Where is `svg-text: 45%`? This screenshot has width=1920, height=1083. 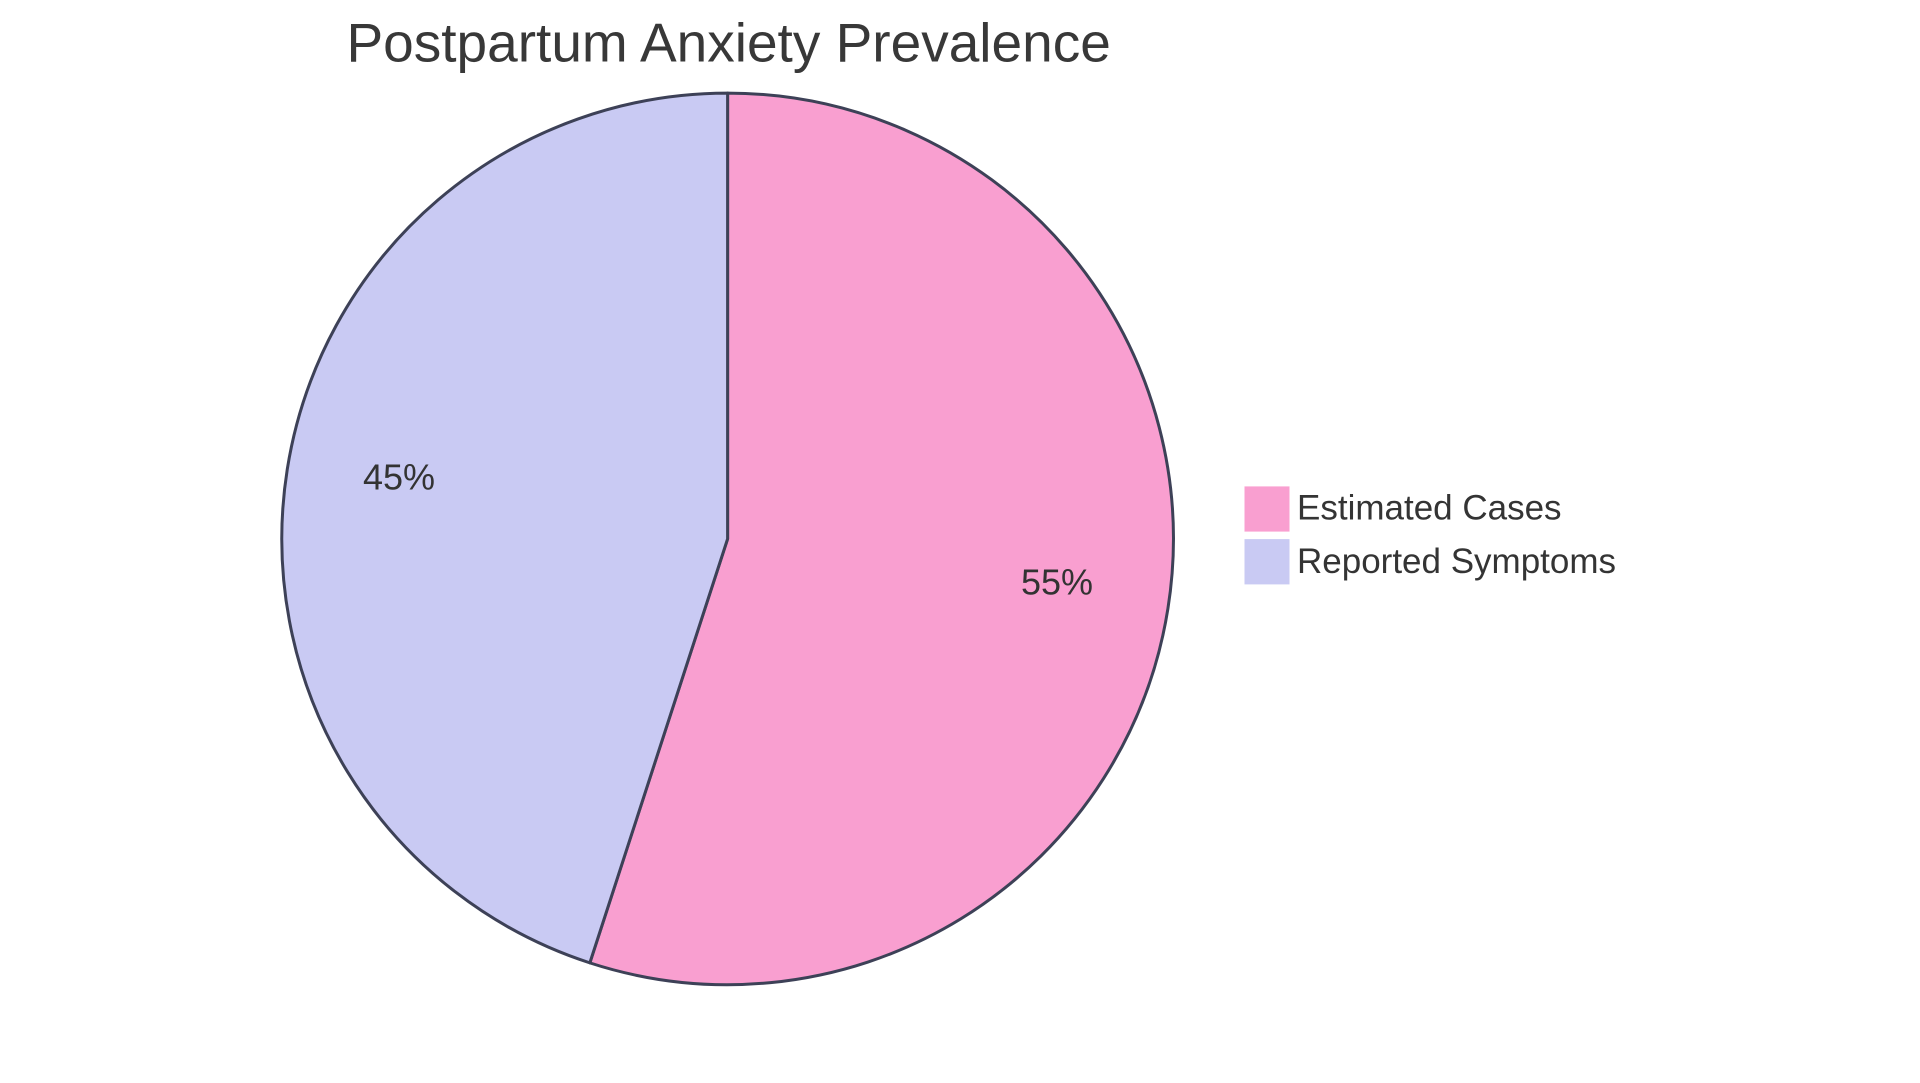 svg-text: 45% is located at coordinates (399, 477).